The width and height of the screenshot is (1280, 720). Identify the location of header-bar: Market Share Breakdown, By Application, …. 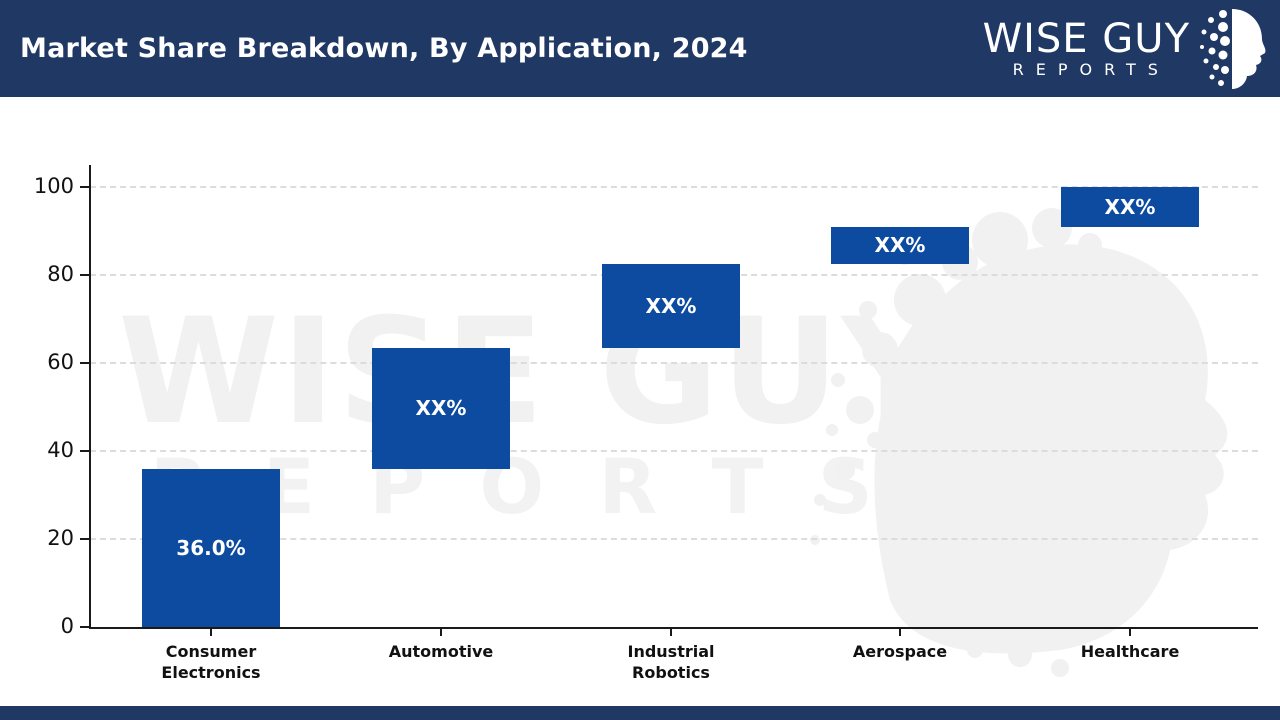
(640, 48).